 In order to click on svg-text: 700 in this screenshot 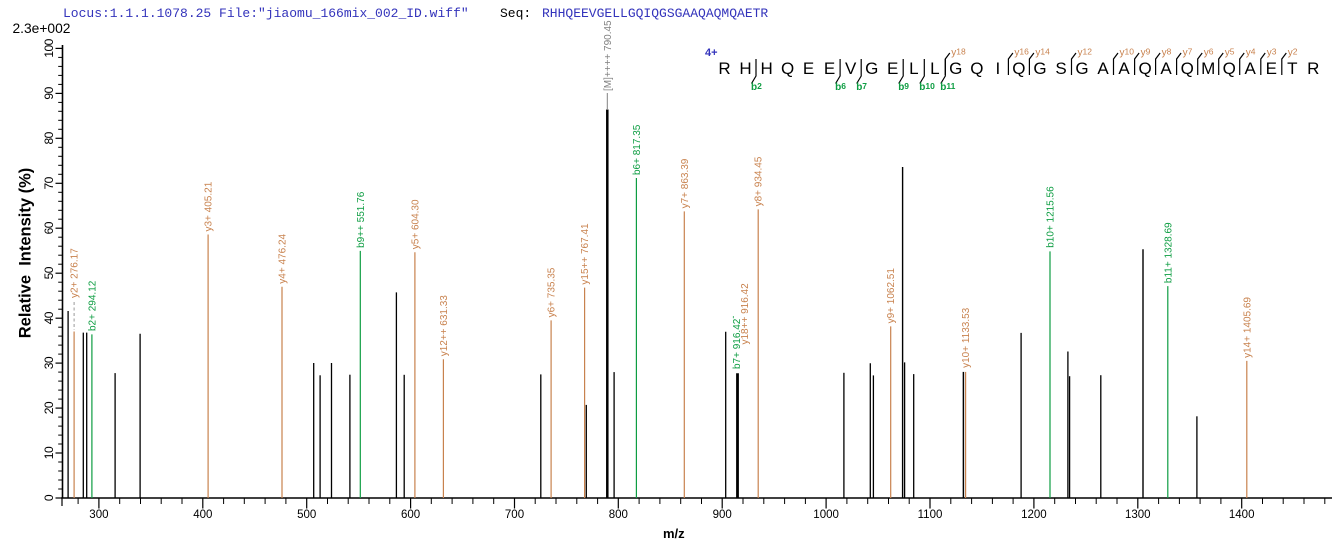, I will do `click(514, 515)`.